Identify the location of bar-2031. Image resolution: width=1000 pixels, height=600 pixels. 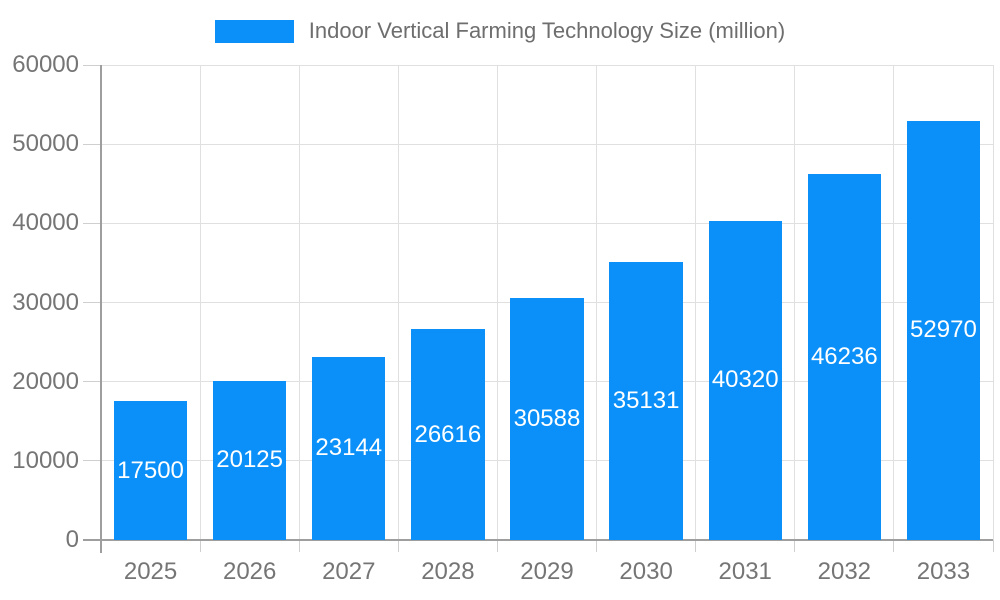
(745, 380).